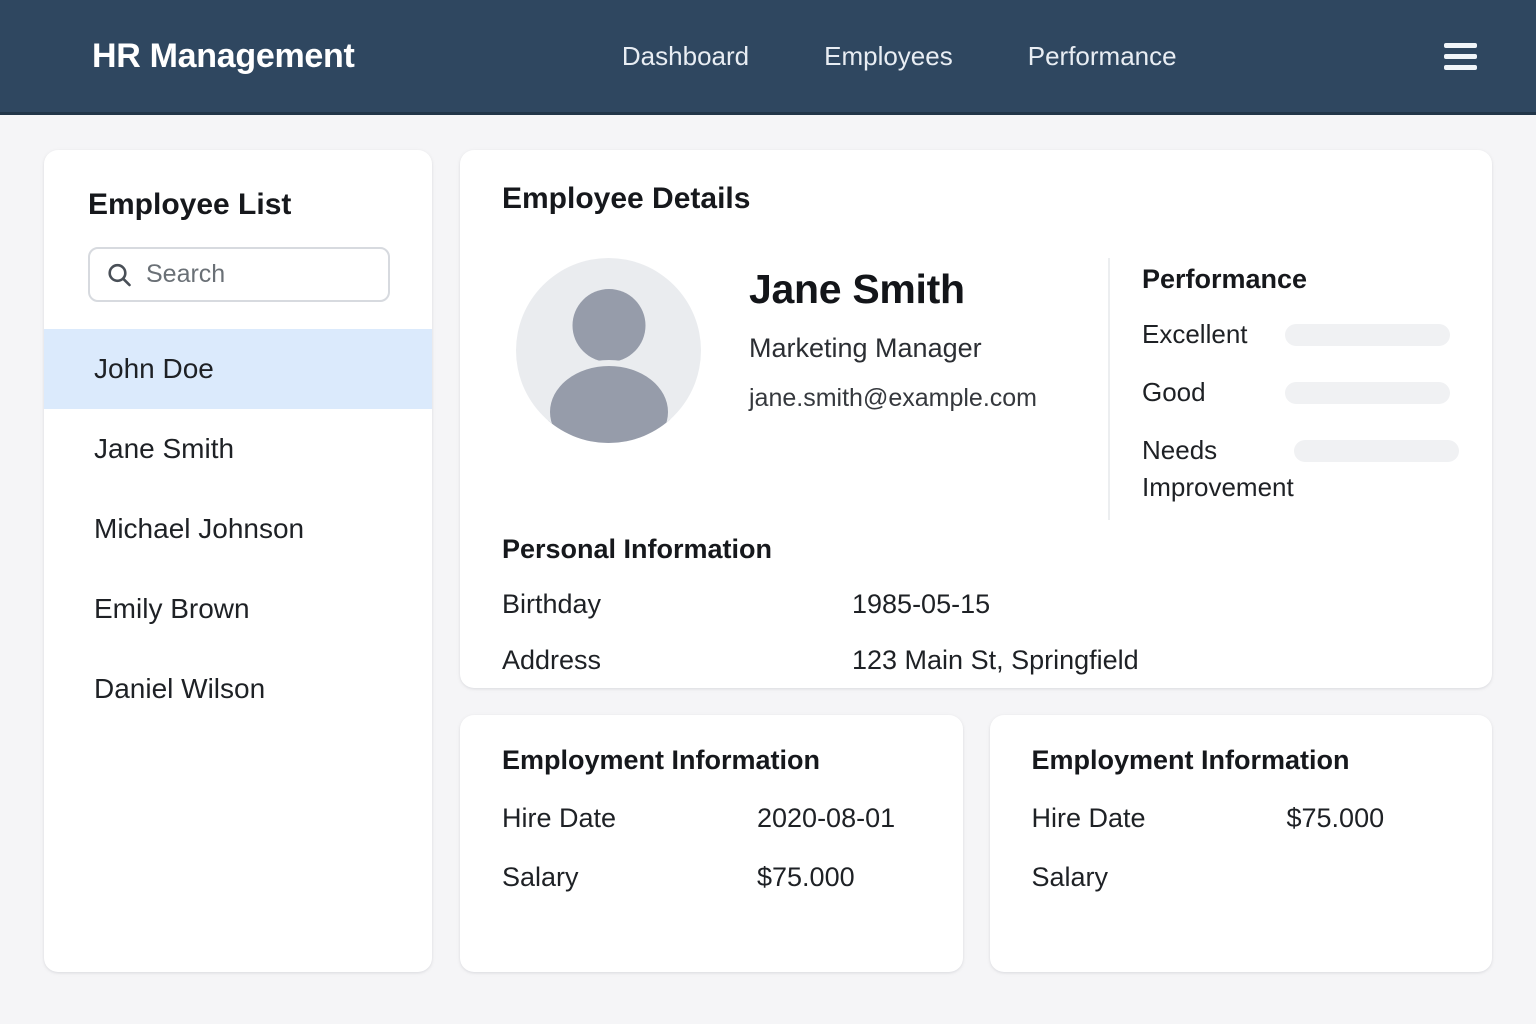  What do you see at coordinates (608, 350) in the screenshot?
I see `avatar` at bounding box center [608, 350].